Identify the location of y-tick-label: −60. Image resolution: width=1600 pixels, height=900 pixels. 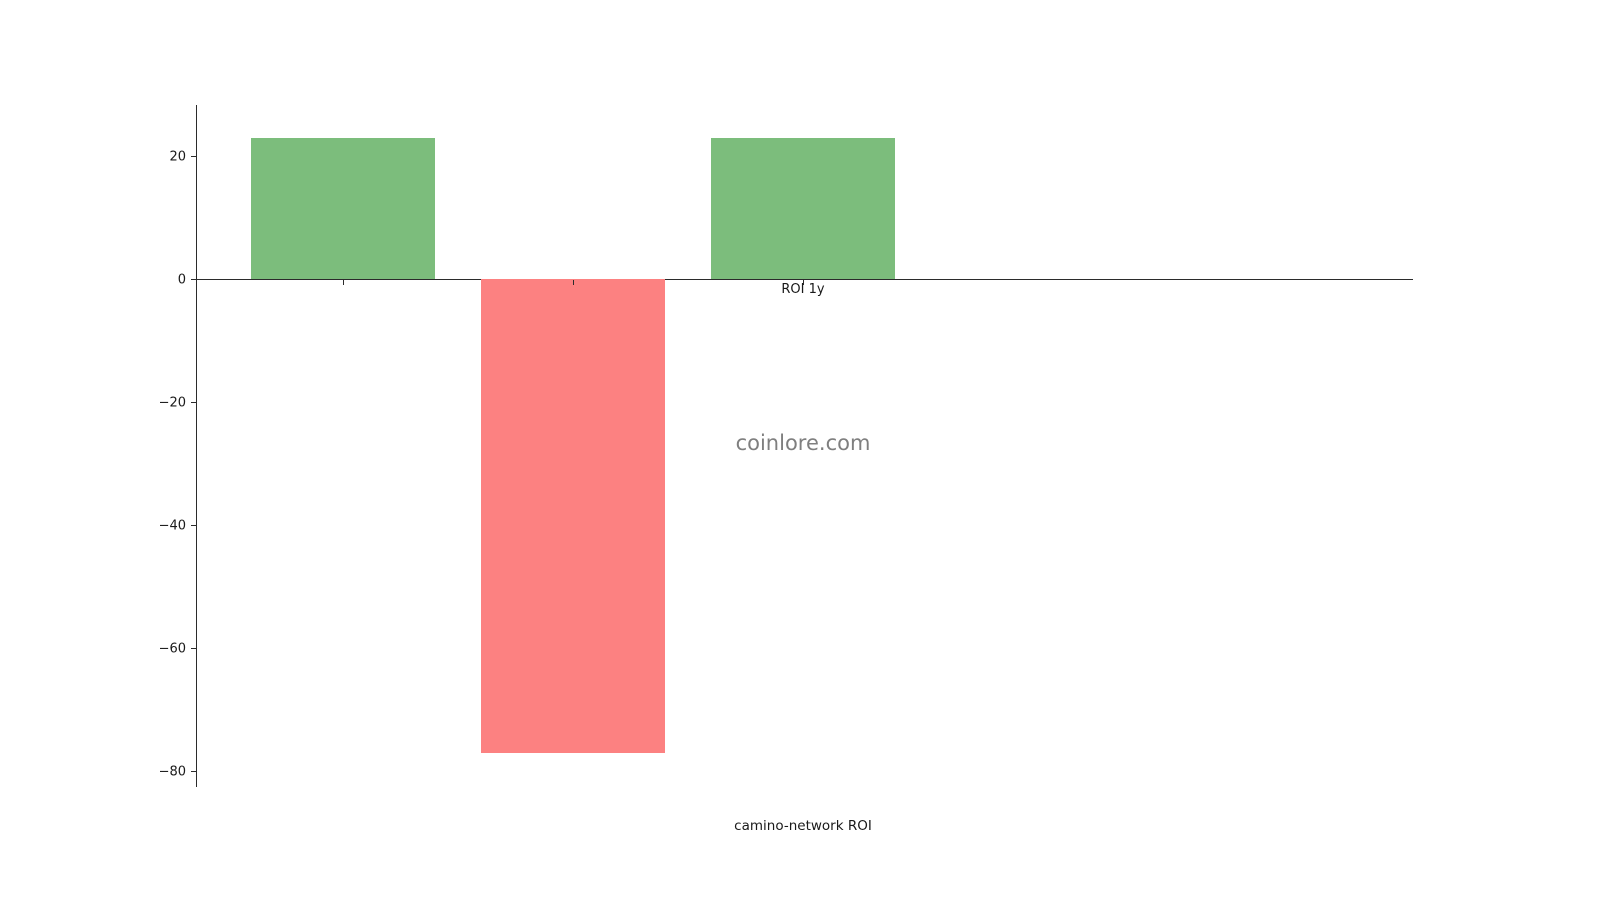
(172, 648).